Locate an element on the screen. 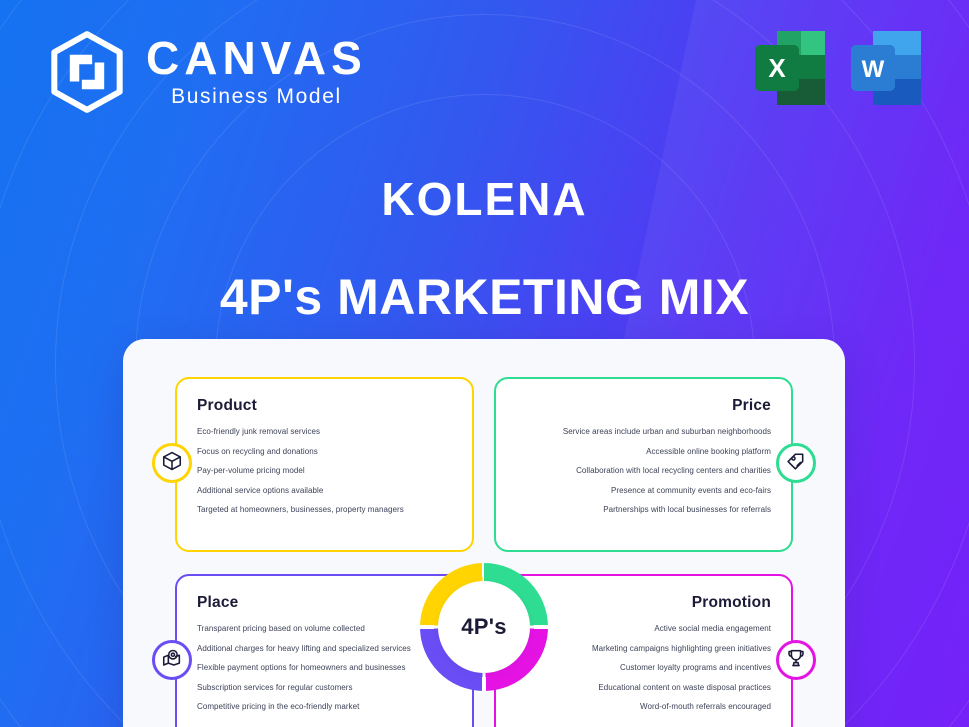 The image size is (969, 727). badge-place is located at coordinates (172, 660).